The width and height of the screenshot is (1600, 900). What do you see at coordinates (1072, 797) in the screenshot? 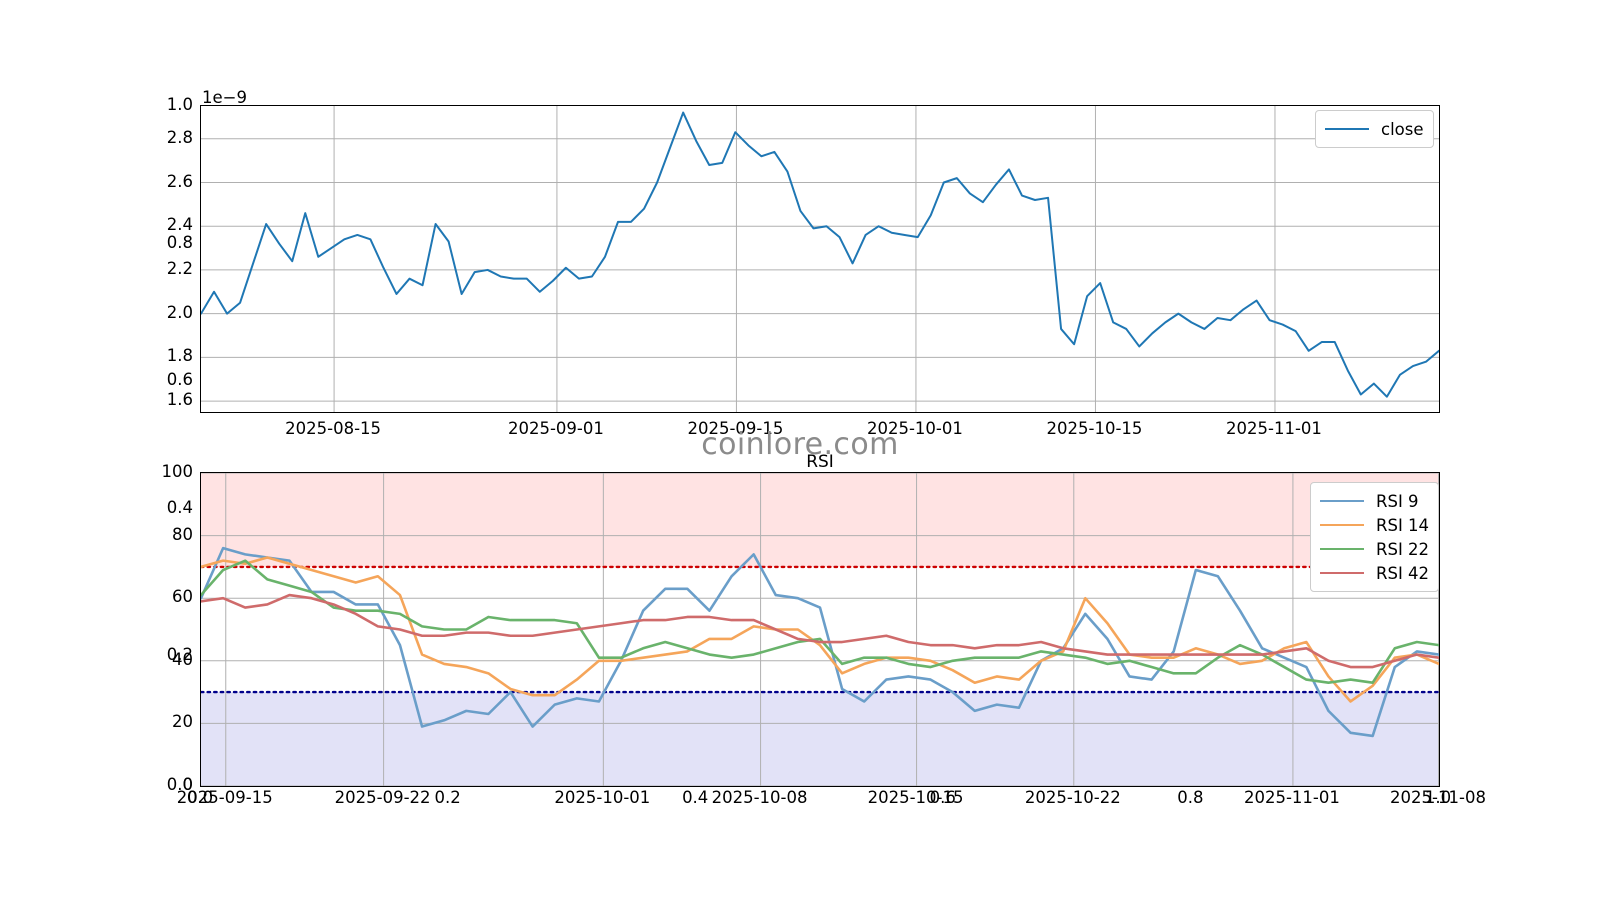
I see `rsi-x-tick-label-date: 2025-10-22` at bounding box center [1072, 797].